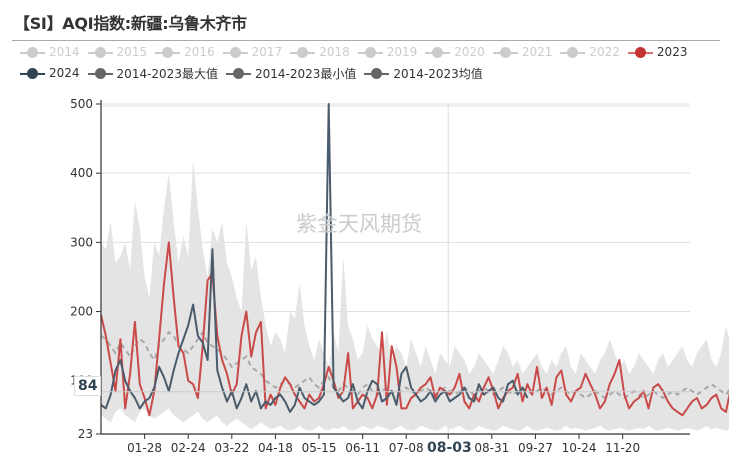 The height and width of the screenshot is (460, 729). What do you see at coordinates (144, 448) in the screenshot?
I see `x-tick-label: 01-28` at bounding box center [144, 448].